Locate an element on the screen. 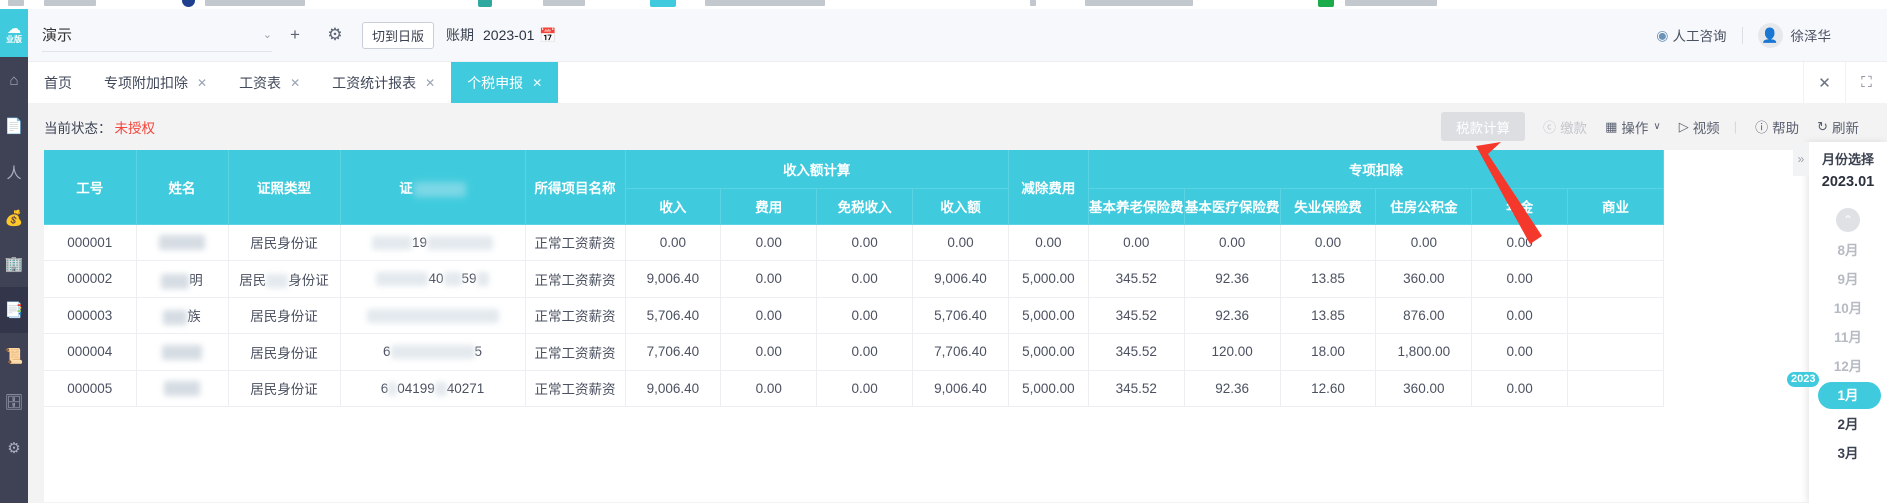 This screenshot has height=503, width=1887. account-select: 演示 ⌄ is located at coordinates (157, 35).